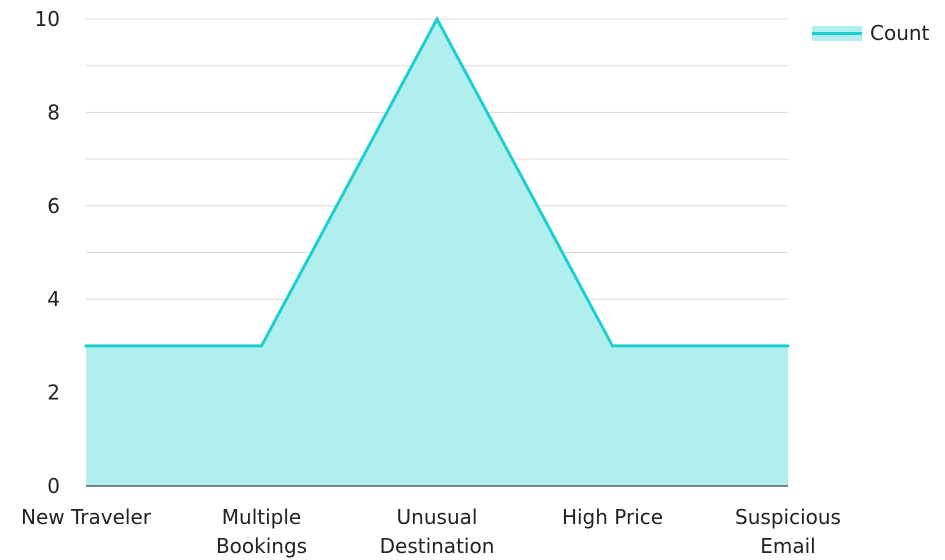  Describe the element at coordinates (53, 393) in the screenshot. I see `y-tick-label: 2` at that location.